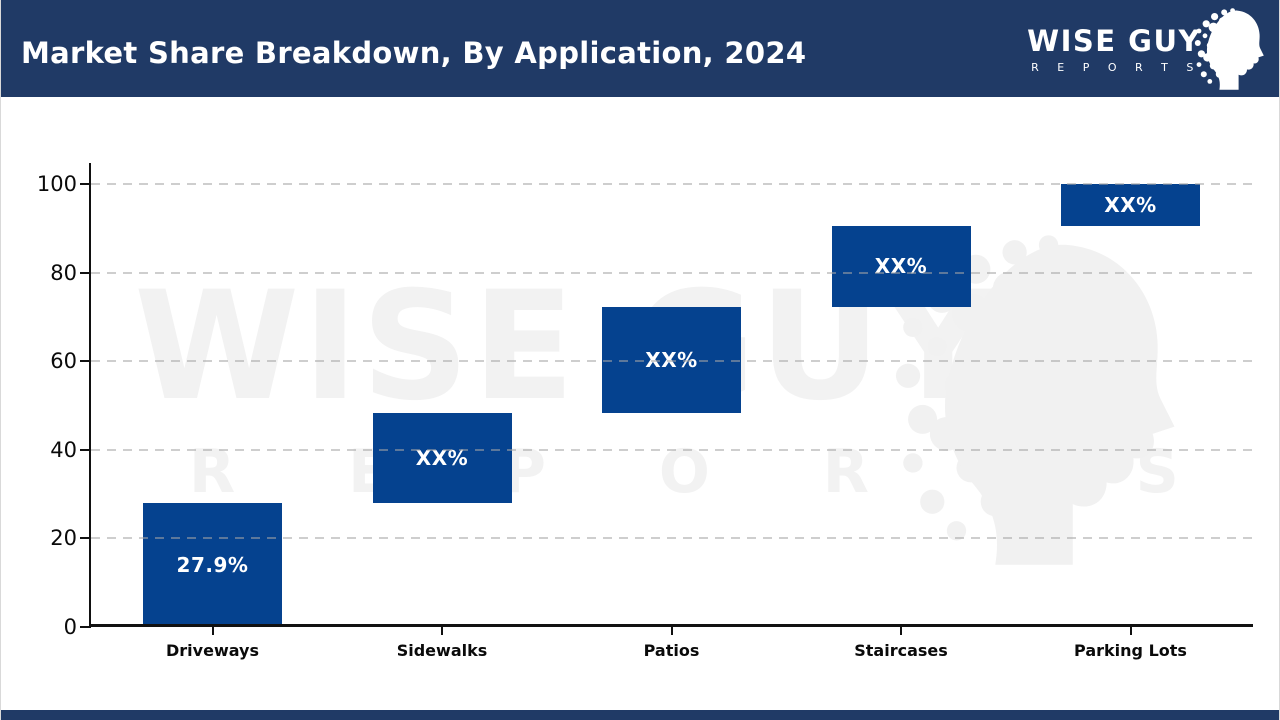 Image resolution: width=1280 pixels, height=720 pixels. Describe the element at coordinates (63, 272) in the screenshot. I see `y-tick-label: 80` at that location.